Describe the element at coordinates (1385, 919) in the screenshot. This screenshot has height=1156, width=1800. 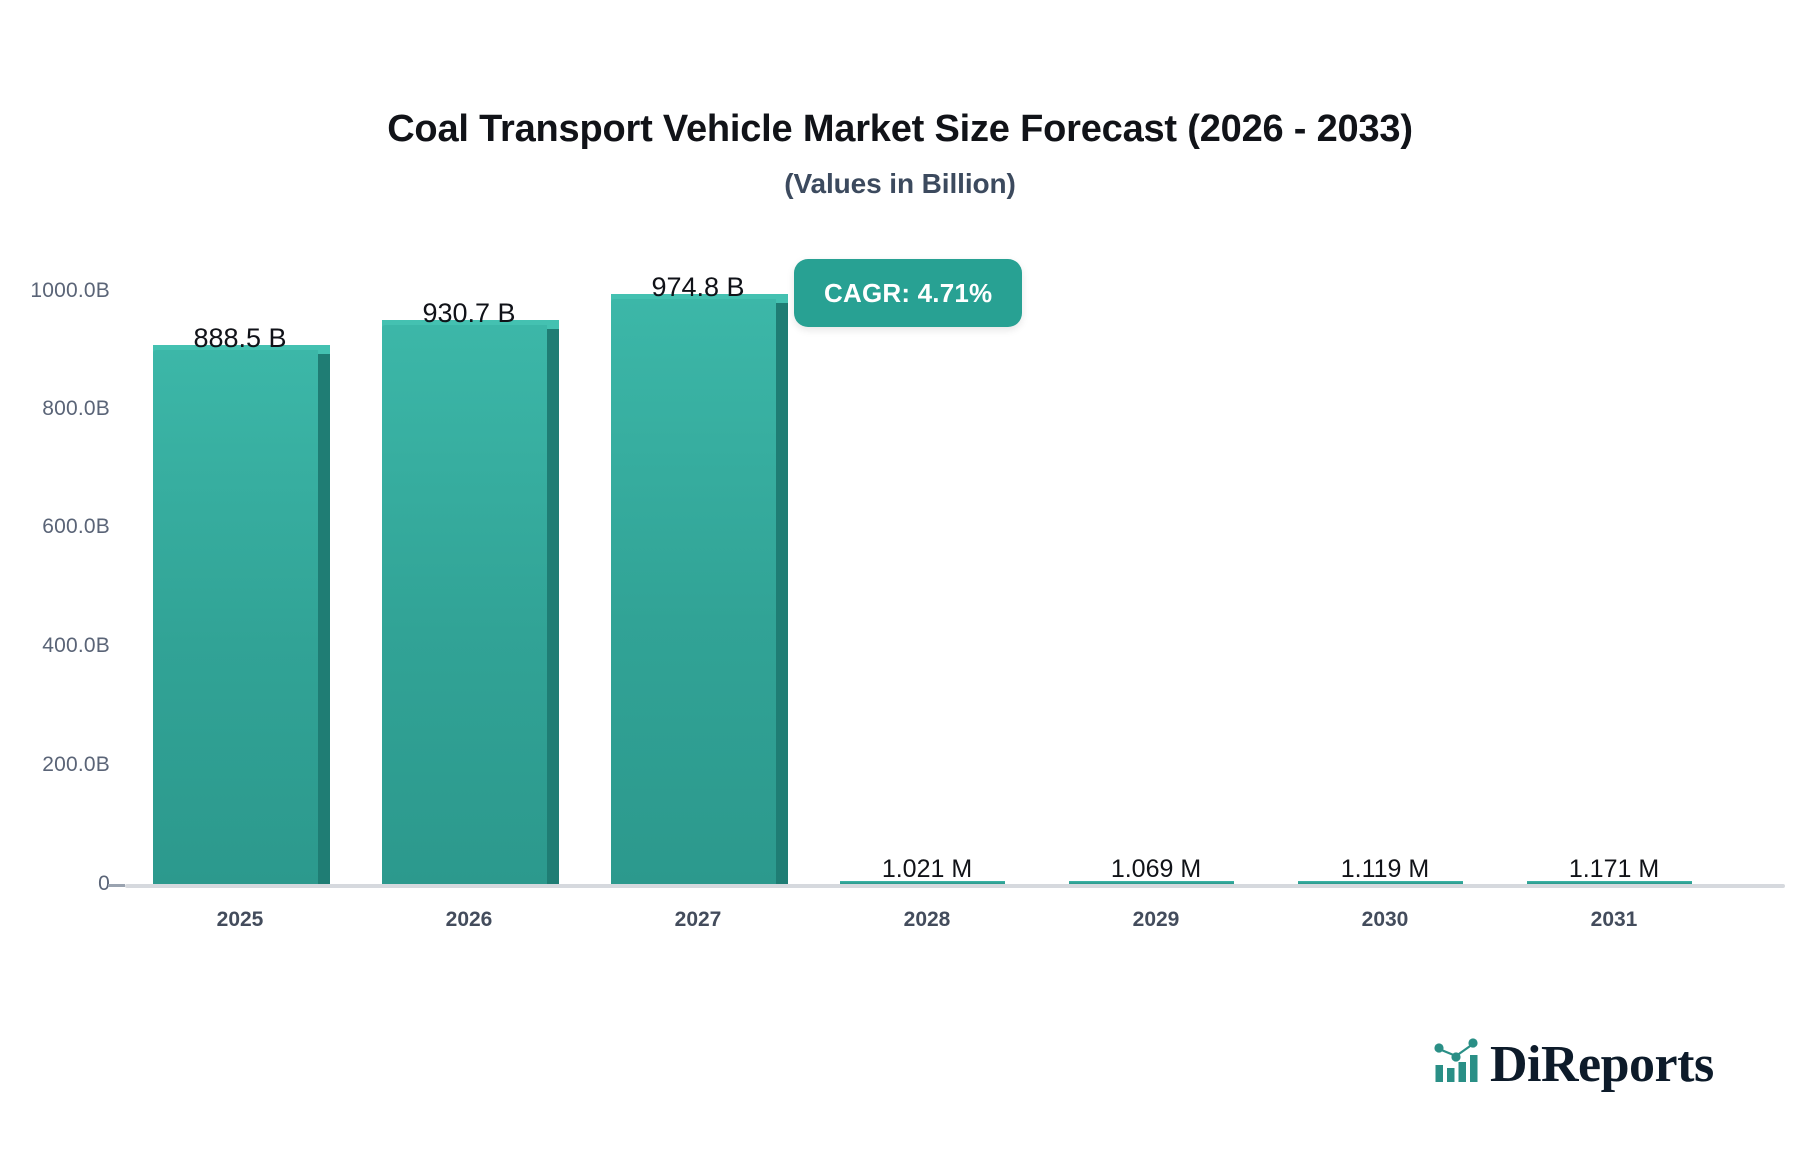
I see `x-tick-2030: 2030` at that location.